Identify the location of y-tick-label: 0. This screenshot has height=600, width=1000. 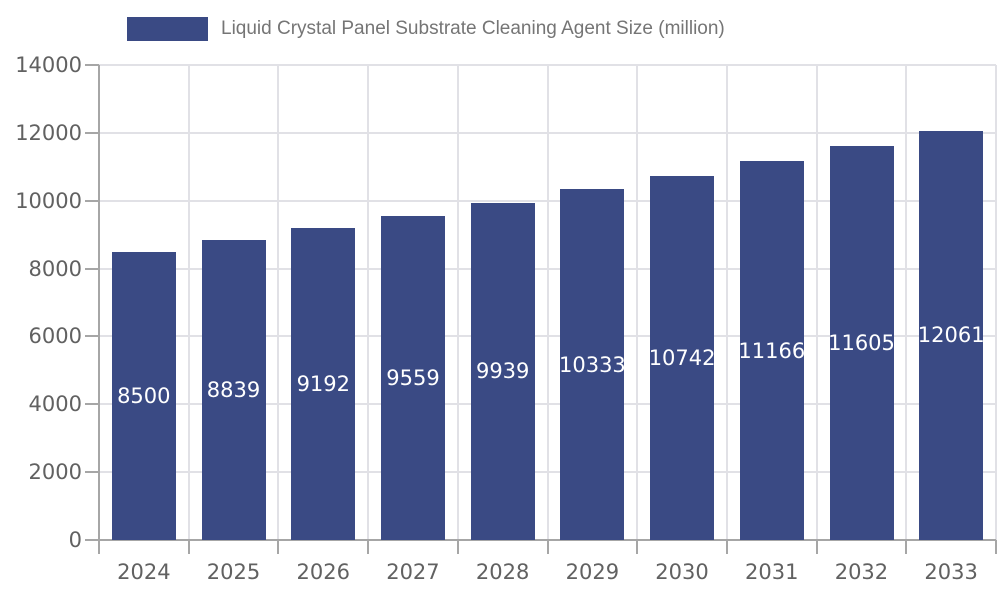
(75, 540).